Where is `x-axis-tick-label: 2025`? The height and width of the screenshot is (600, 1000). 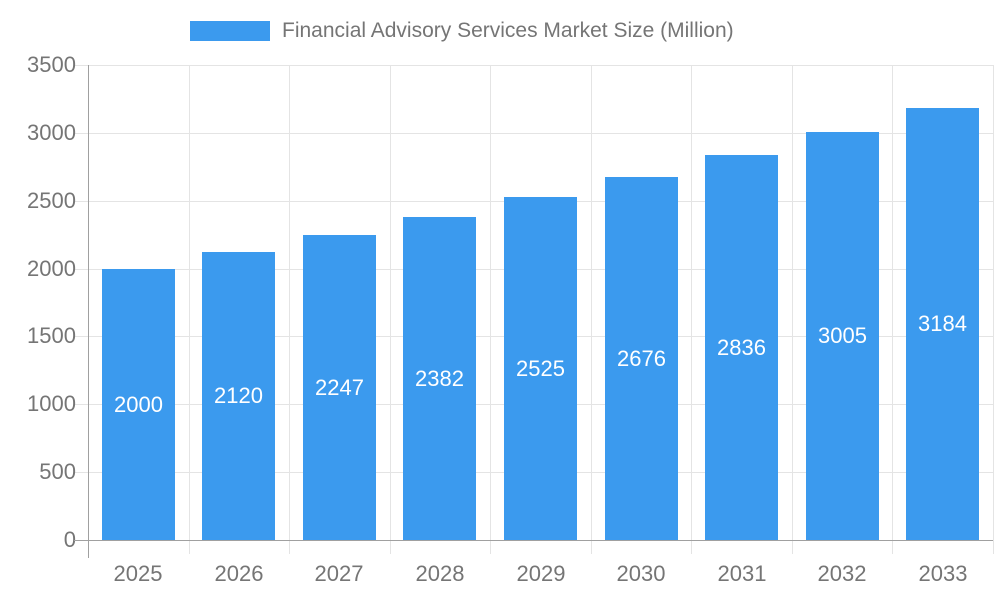 x-axis-tick-label: 2025 is located at coordinates (138, 573).